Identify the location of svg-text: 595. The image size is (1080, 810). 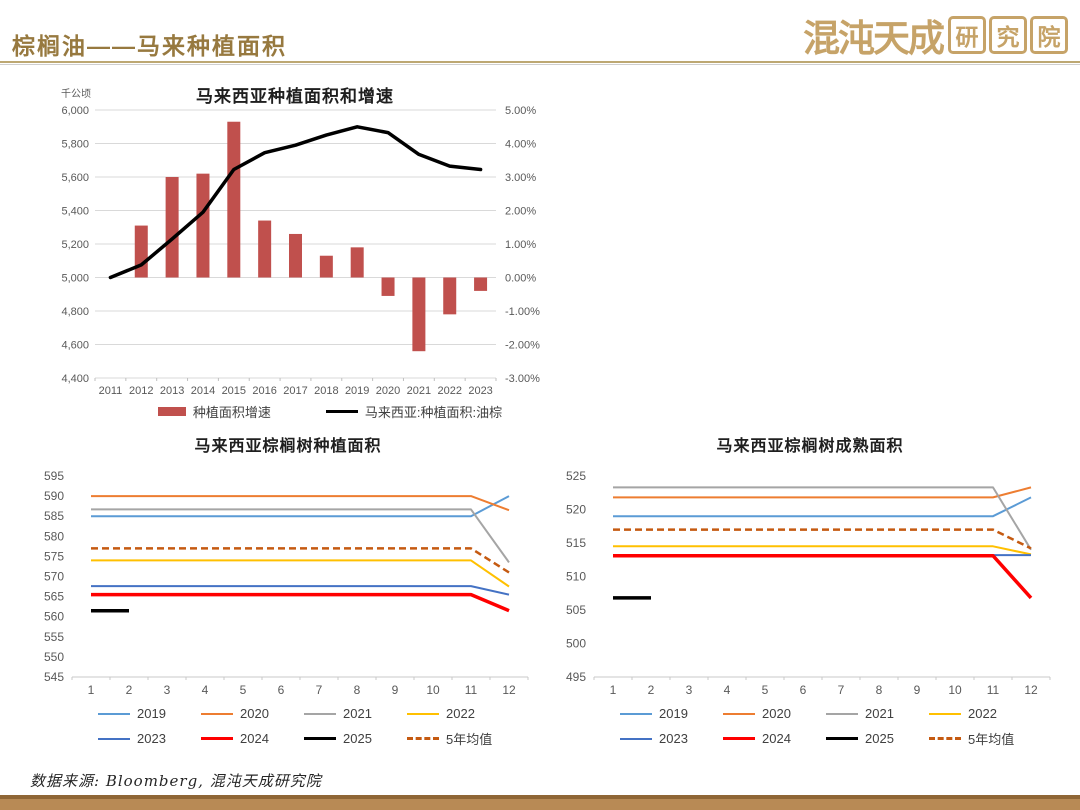
(54, 476).